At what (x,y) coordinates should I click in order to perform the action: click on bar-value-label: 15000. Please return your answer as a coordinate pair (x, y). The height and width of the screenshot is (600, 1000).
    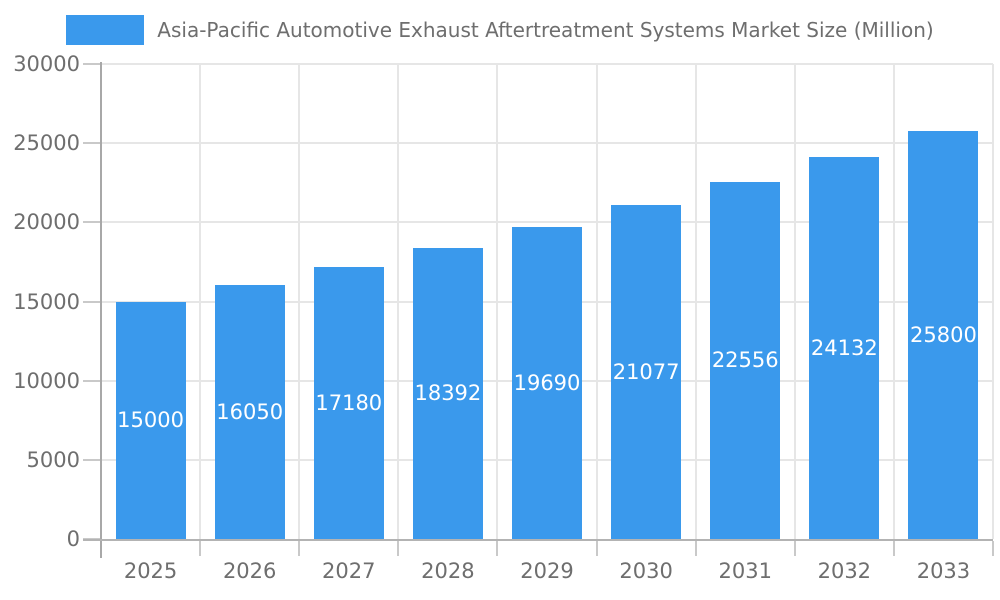
    Looking at the image, I should click on (150, 420).